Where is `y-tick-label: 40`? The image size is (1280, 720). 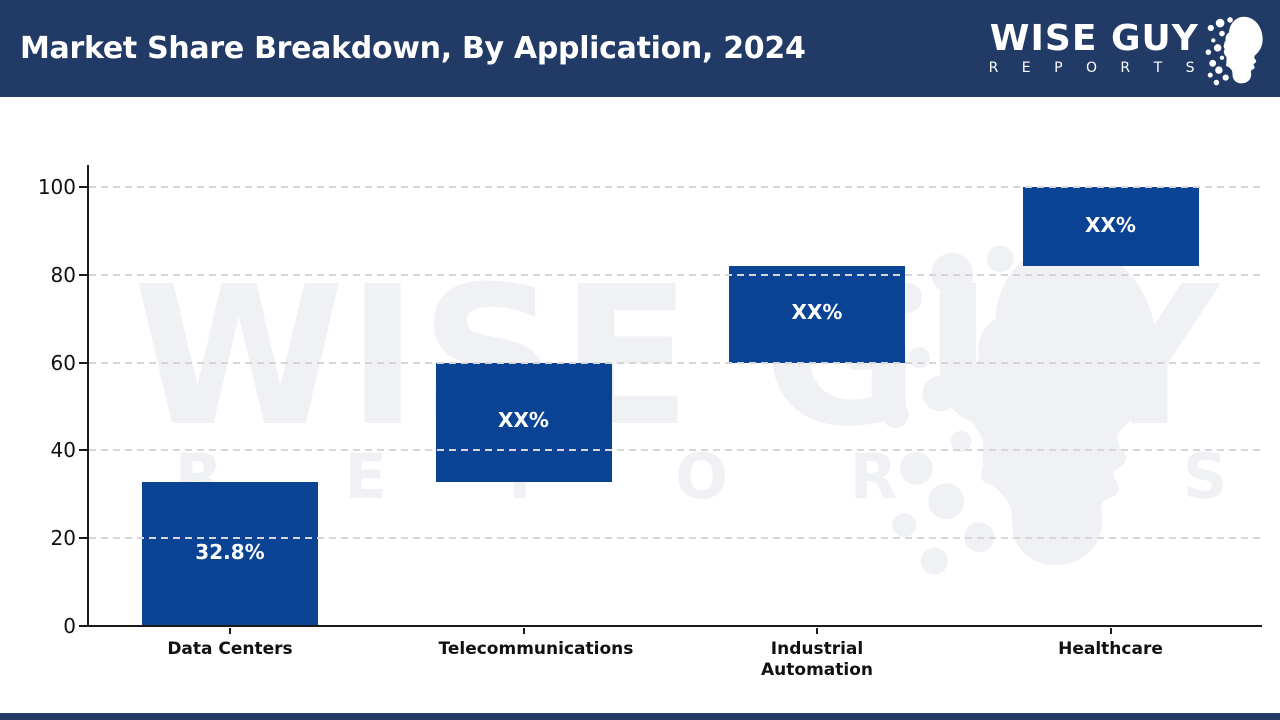
y-tick-label: 40 is located at coordinates (63, 450).